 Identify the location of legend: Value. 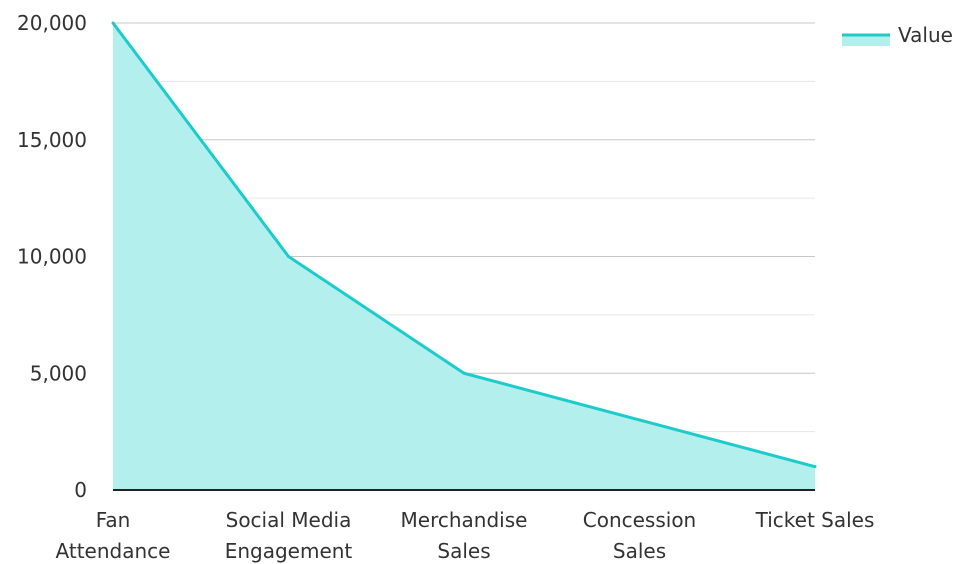
(897, 35).